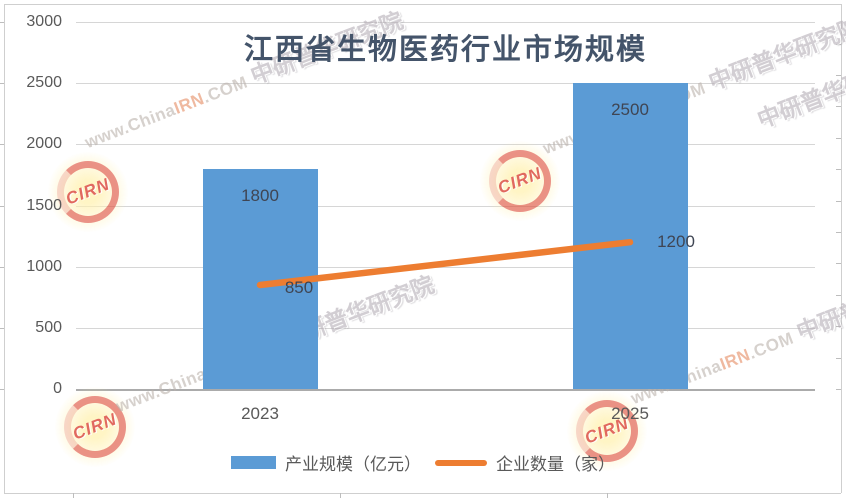 Image resolution: width=846 pixels, height=501 pixels. I want to click on chart-border-top, so click(422, 4).